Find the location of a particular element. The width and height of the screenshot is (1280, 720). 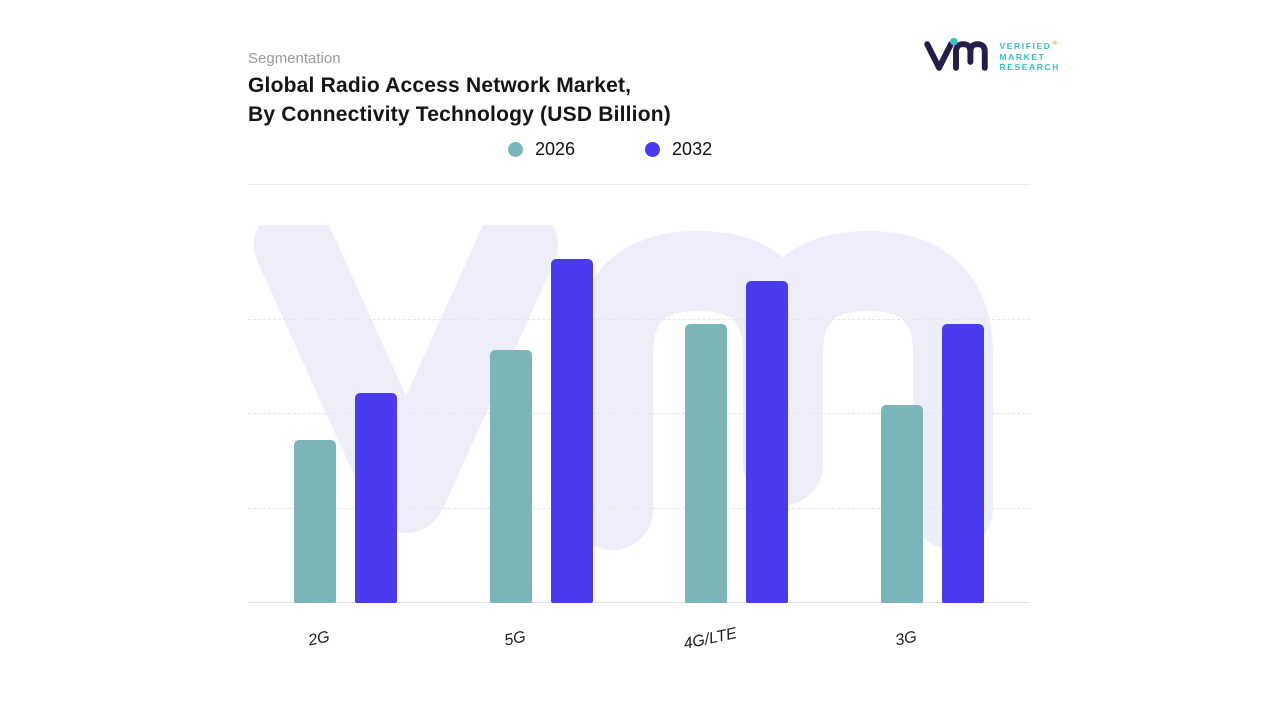

legend-dot-2026-icon is located at coordinates (515, 149).